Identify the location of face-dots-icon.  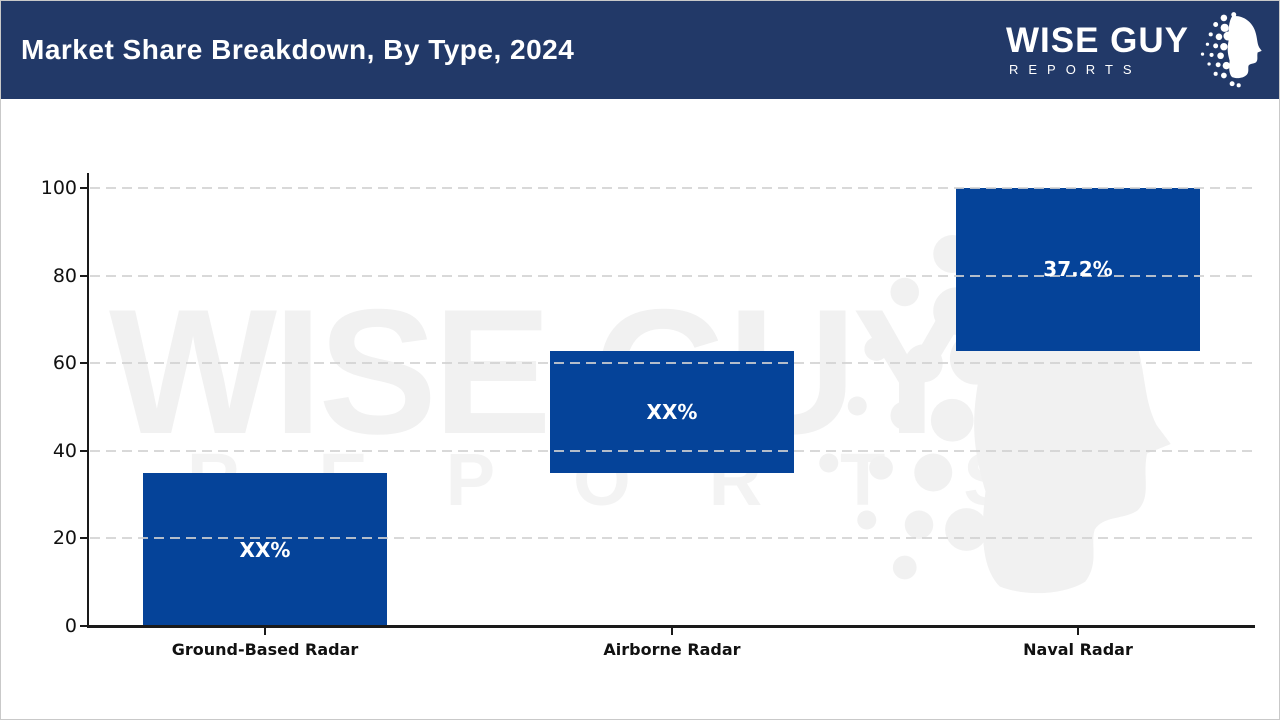
(1231, 50).